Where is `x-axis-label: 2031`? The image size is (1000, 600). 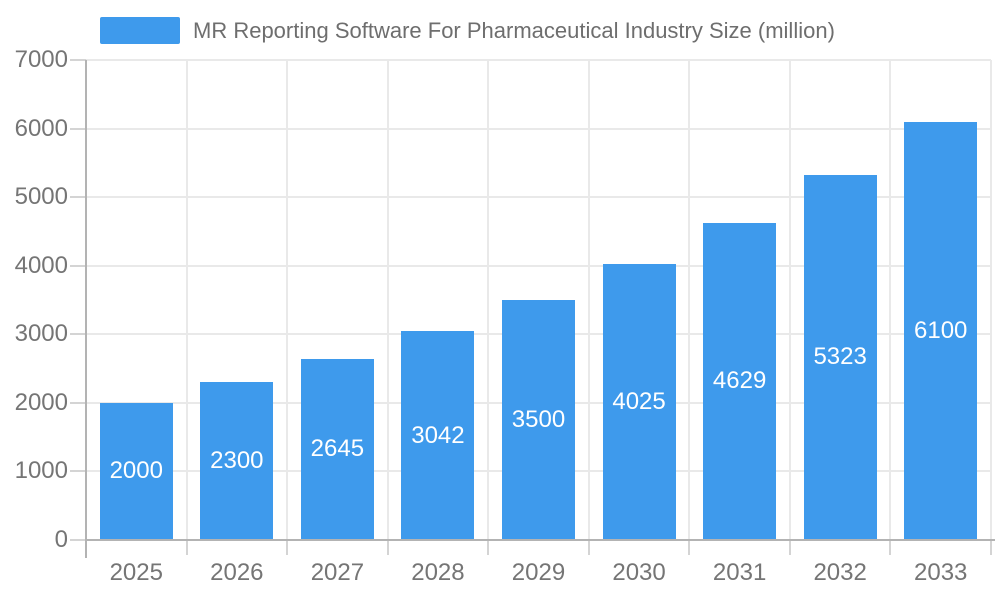
x-axis-label: 2031 is located at coordinates (739, 572).